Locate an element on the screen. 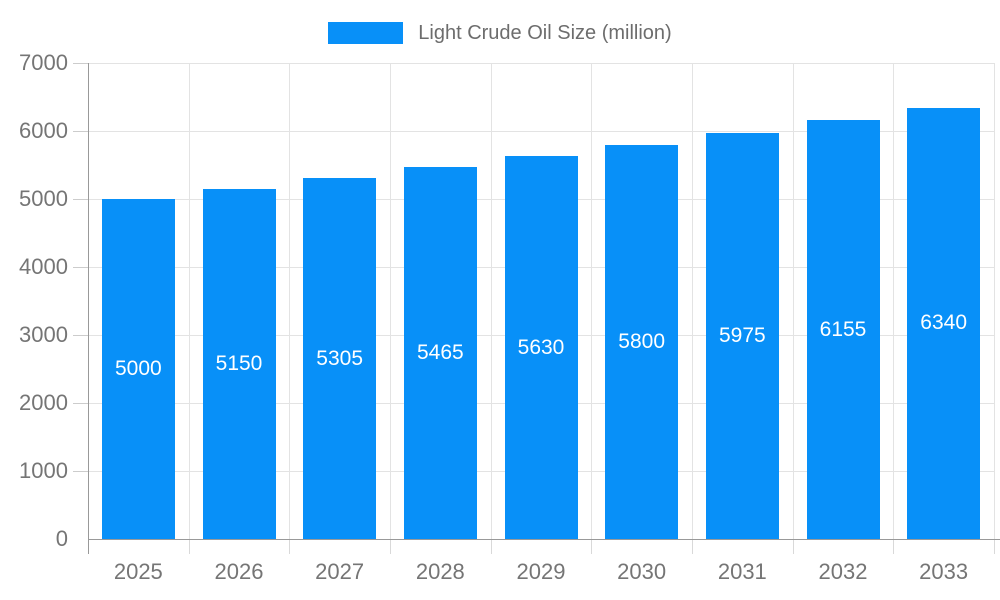 This screenshot has width=1000, height=600. bar-2030: 5800 is located at coordinates (642, 341).